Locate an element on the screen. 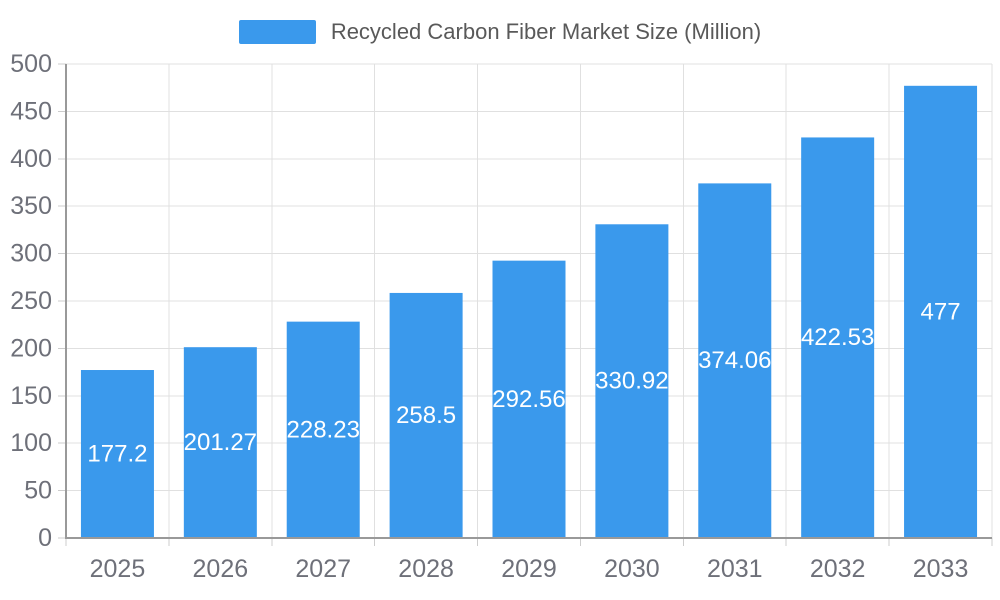  x-axis-label: 2033 is located at coordinates (941, 569).